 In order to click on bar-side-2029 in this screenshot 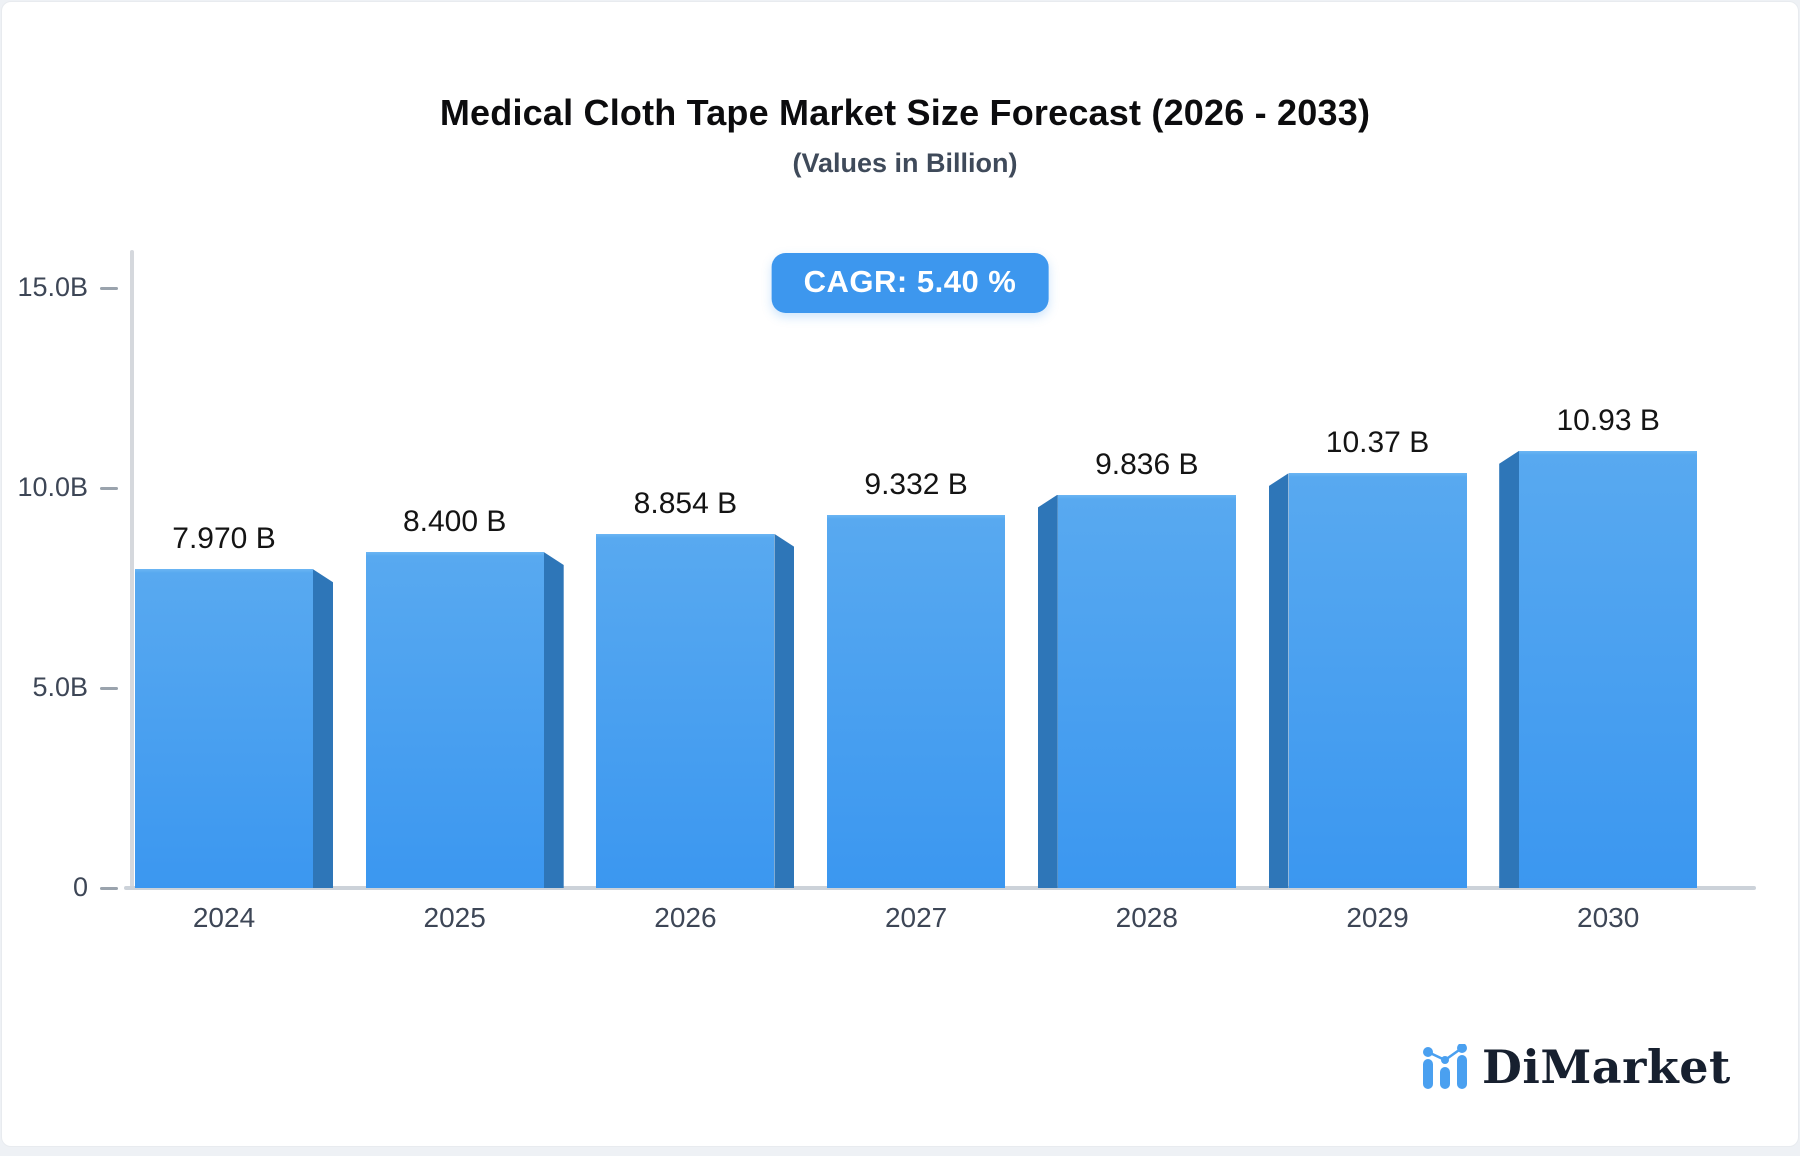, I will do `click(1278, 680)`.